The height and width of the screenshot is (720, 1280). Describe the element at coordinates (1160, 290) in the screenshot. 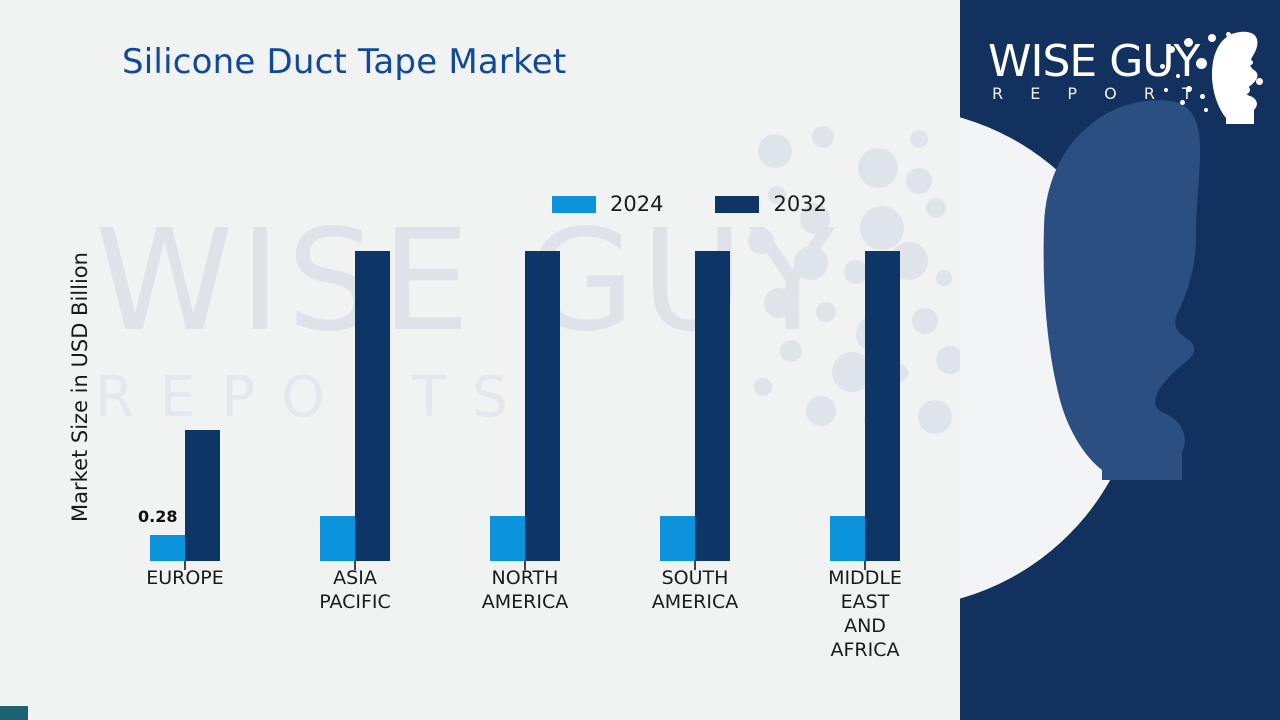

I see `head-silhouette-icon` at that location.